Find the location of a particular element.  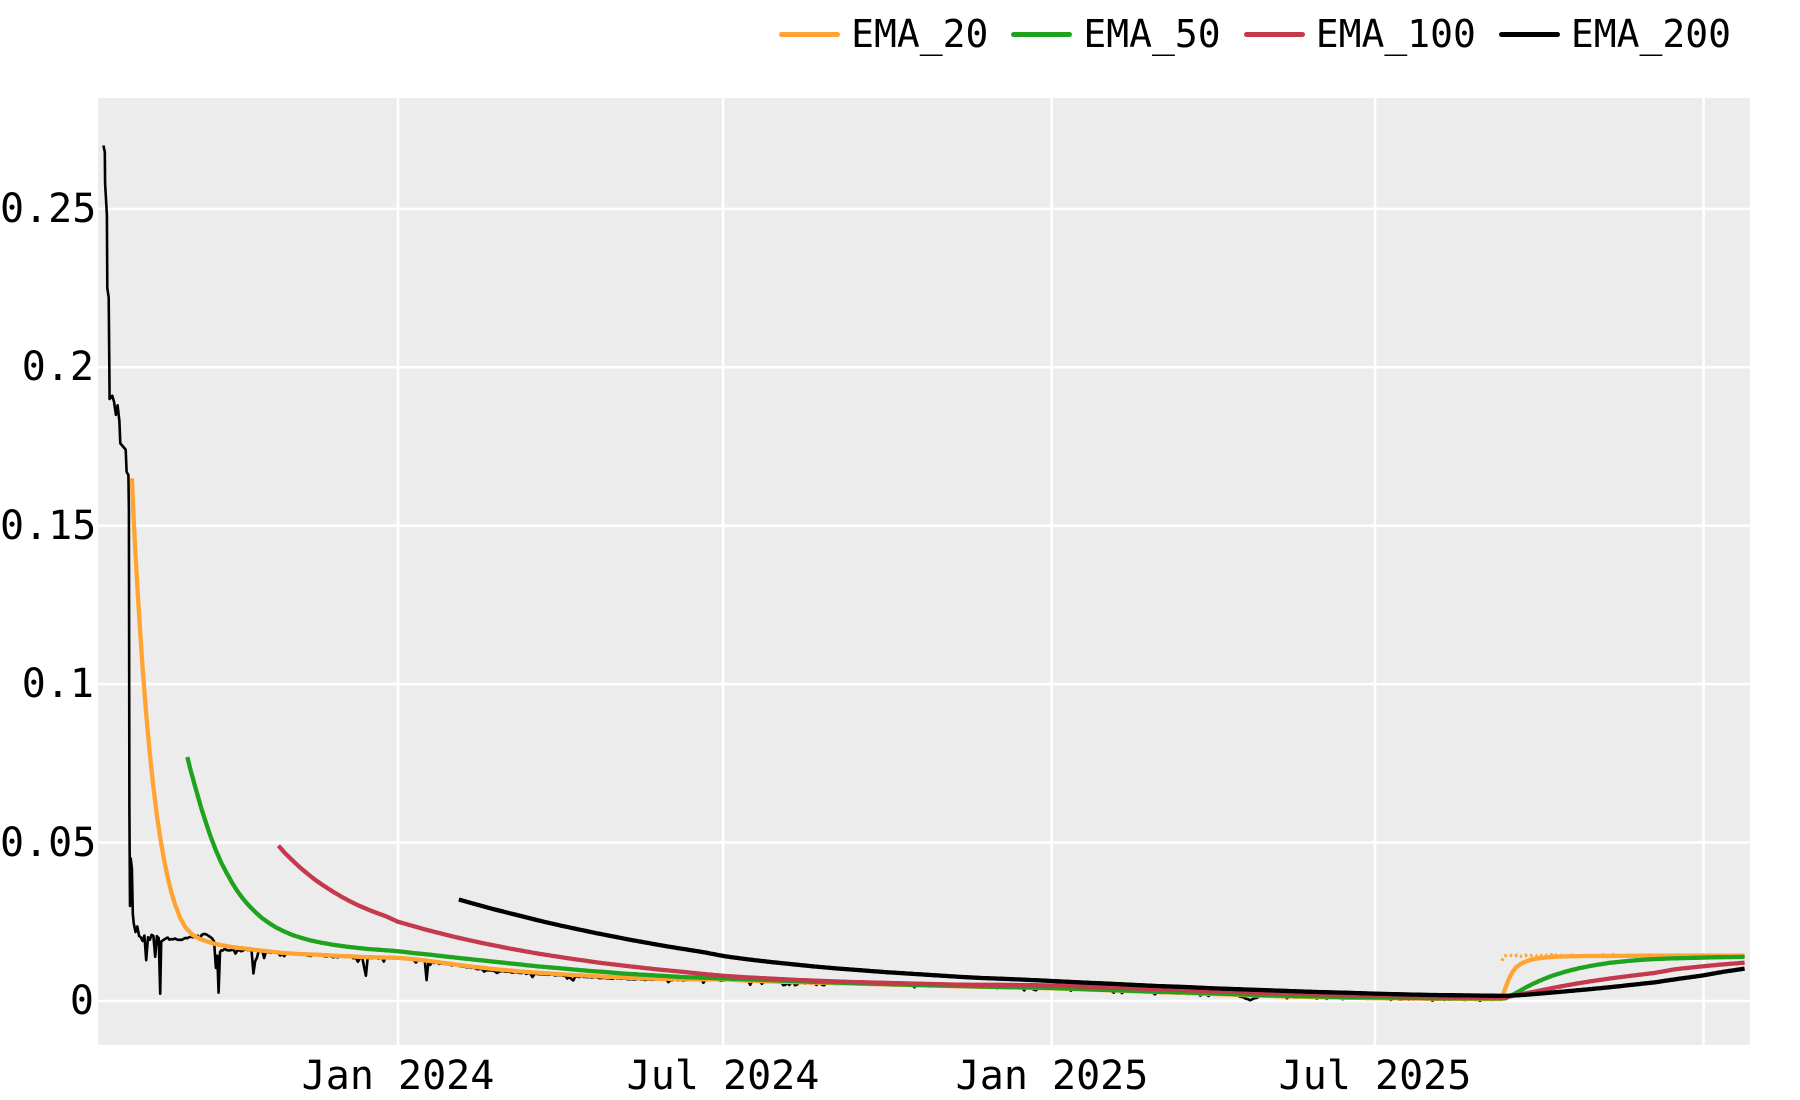

legend: EMA_20 EMA_50 EMA_100 EMA_200 is located at coordinates (1255, 34).